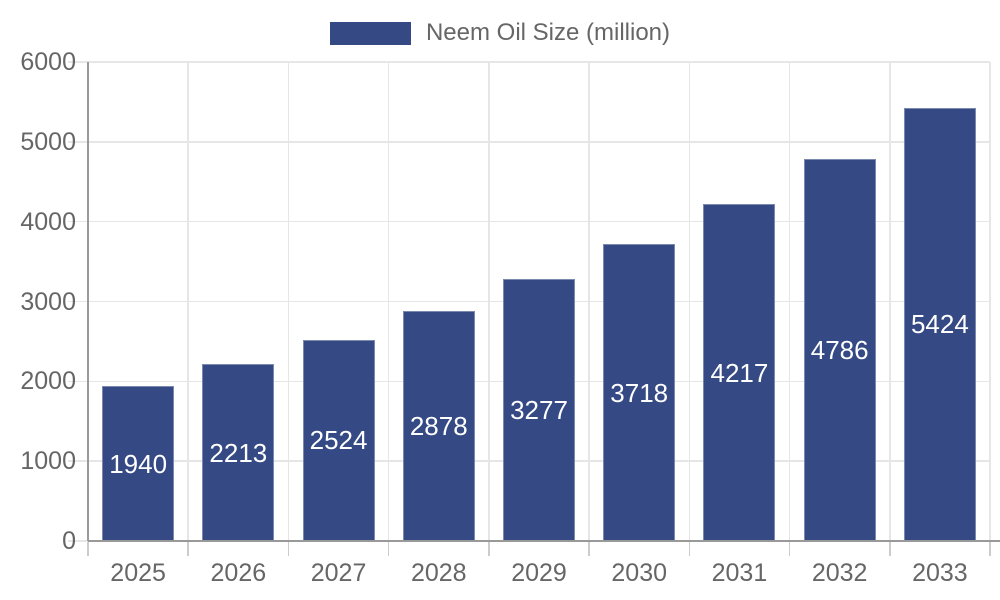 The height and width of the screenshot is (600, 1000). I want to click on bar: 3718, so click(639, 392).